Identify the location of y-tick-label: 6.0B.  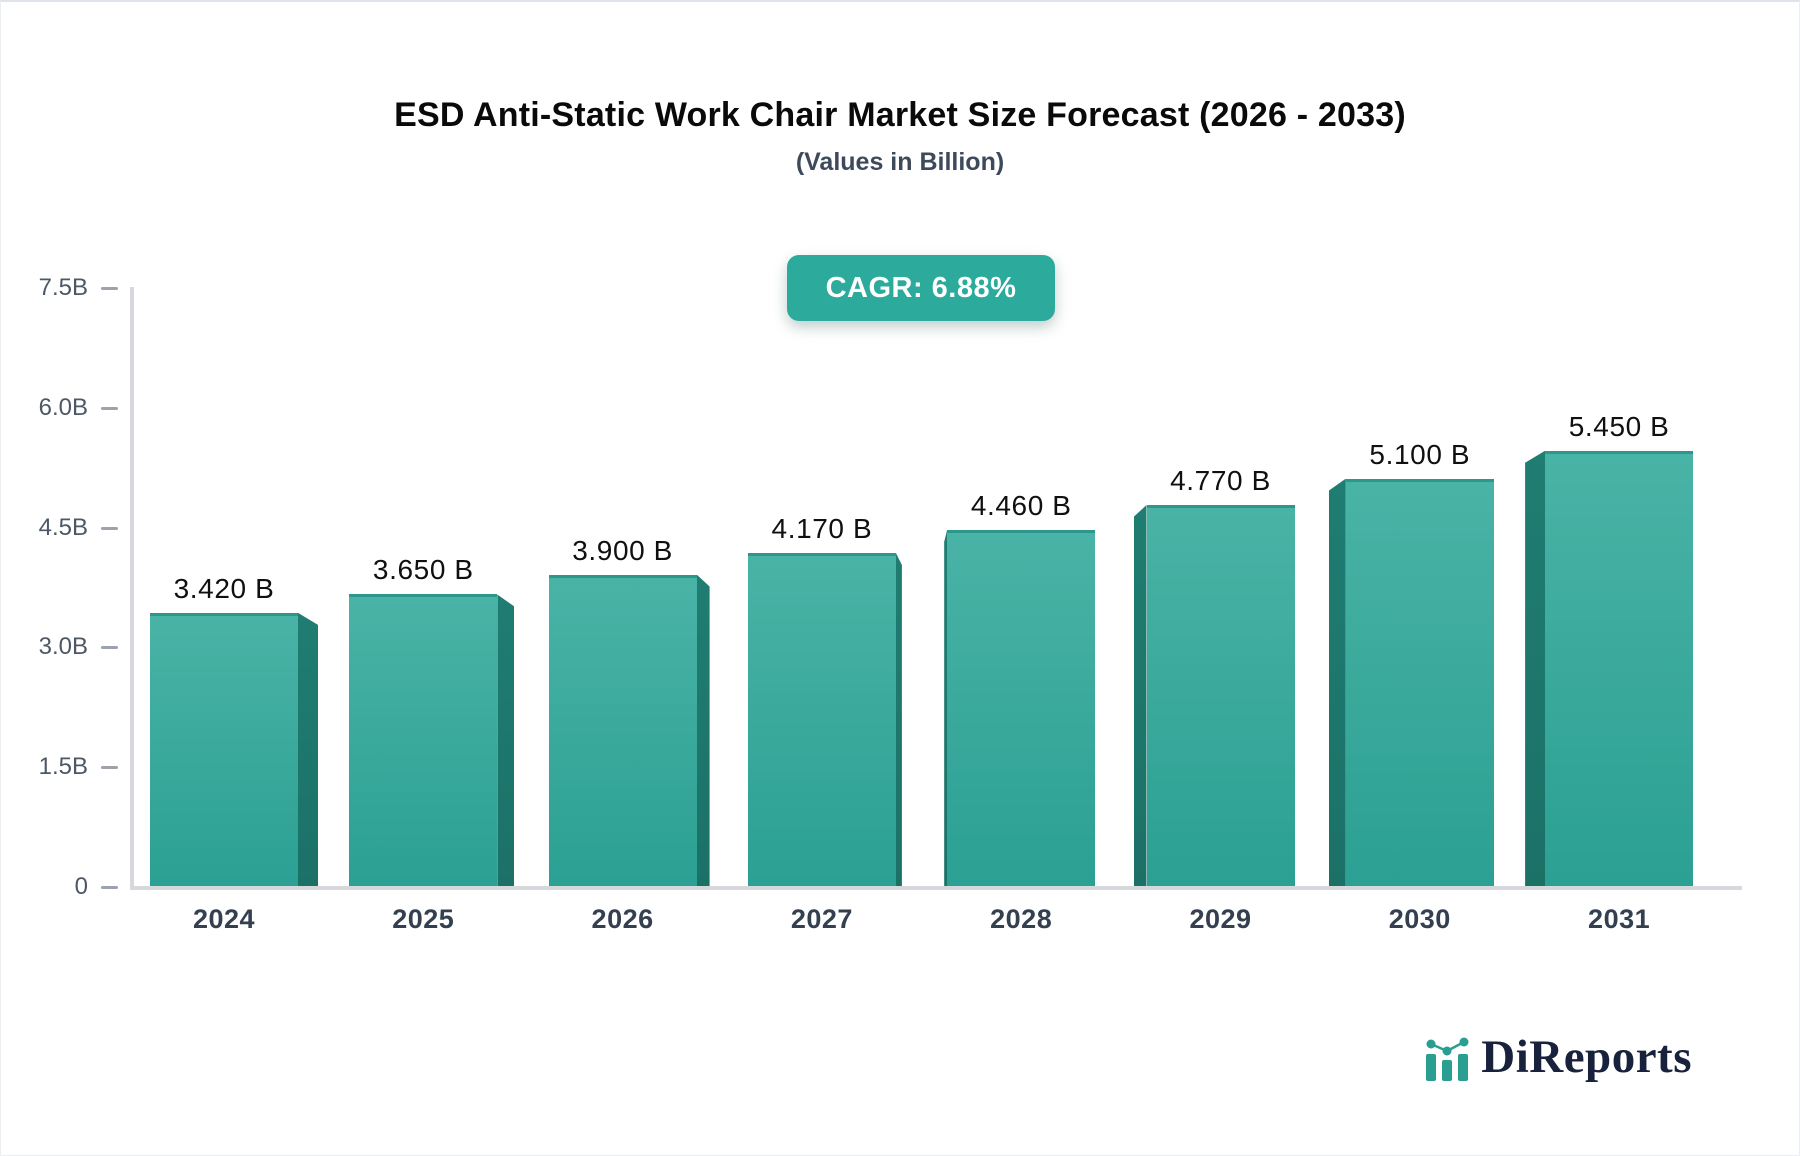
(63, 407).